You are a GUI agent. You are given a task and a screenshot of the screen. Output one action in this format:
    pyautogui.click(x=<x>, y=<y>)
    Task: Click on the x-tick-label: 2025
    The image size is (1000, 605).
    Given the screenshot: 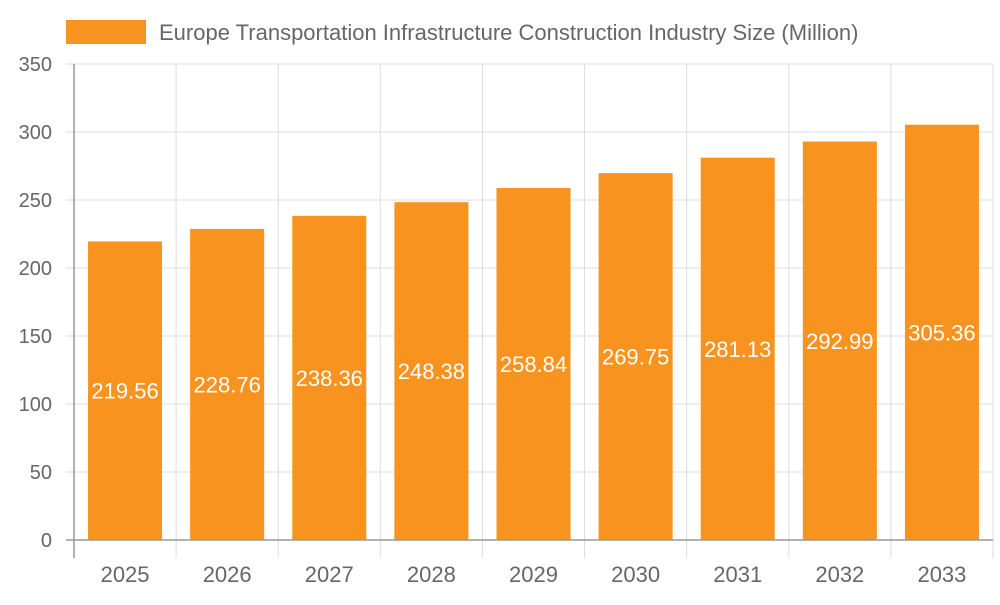 What is the action you would take?
    pyautogui.click(x=125, y=574)
    